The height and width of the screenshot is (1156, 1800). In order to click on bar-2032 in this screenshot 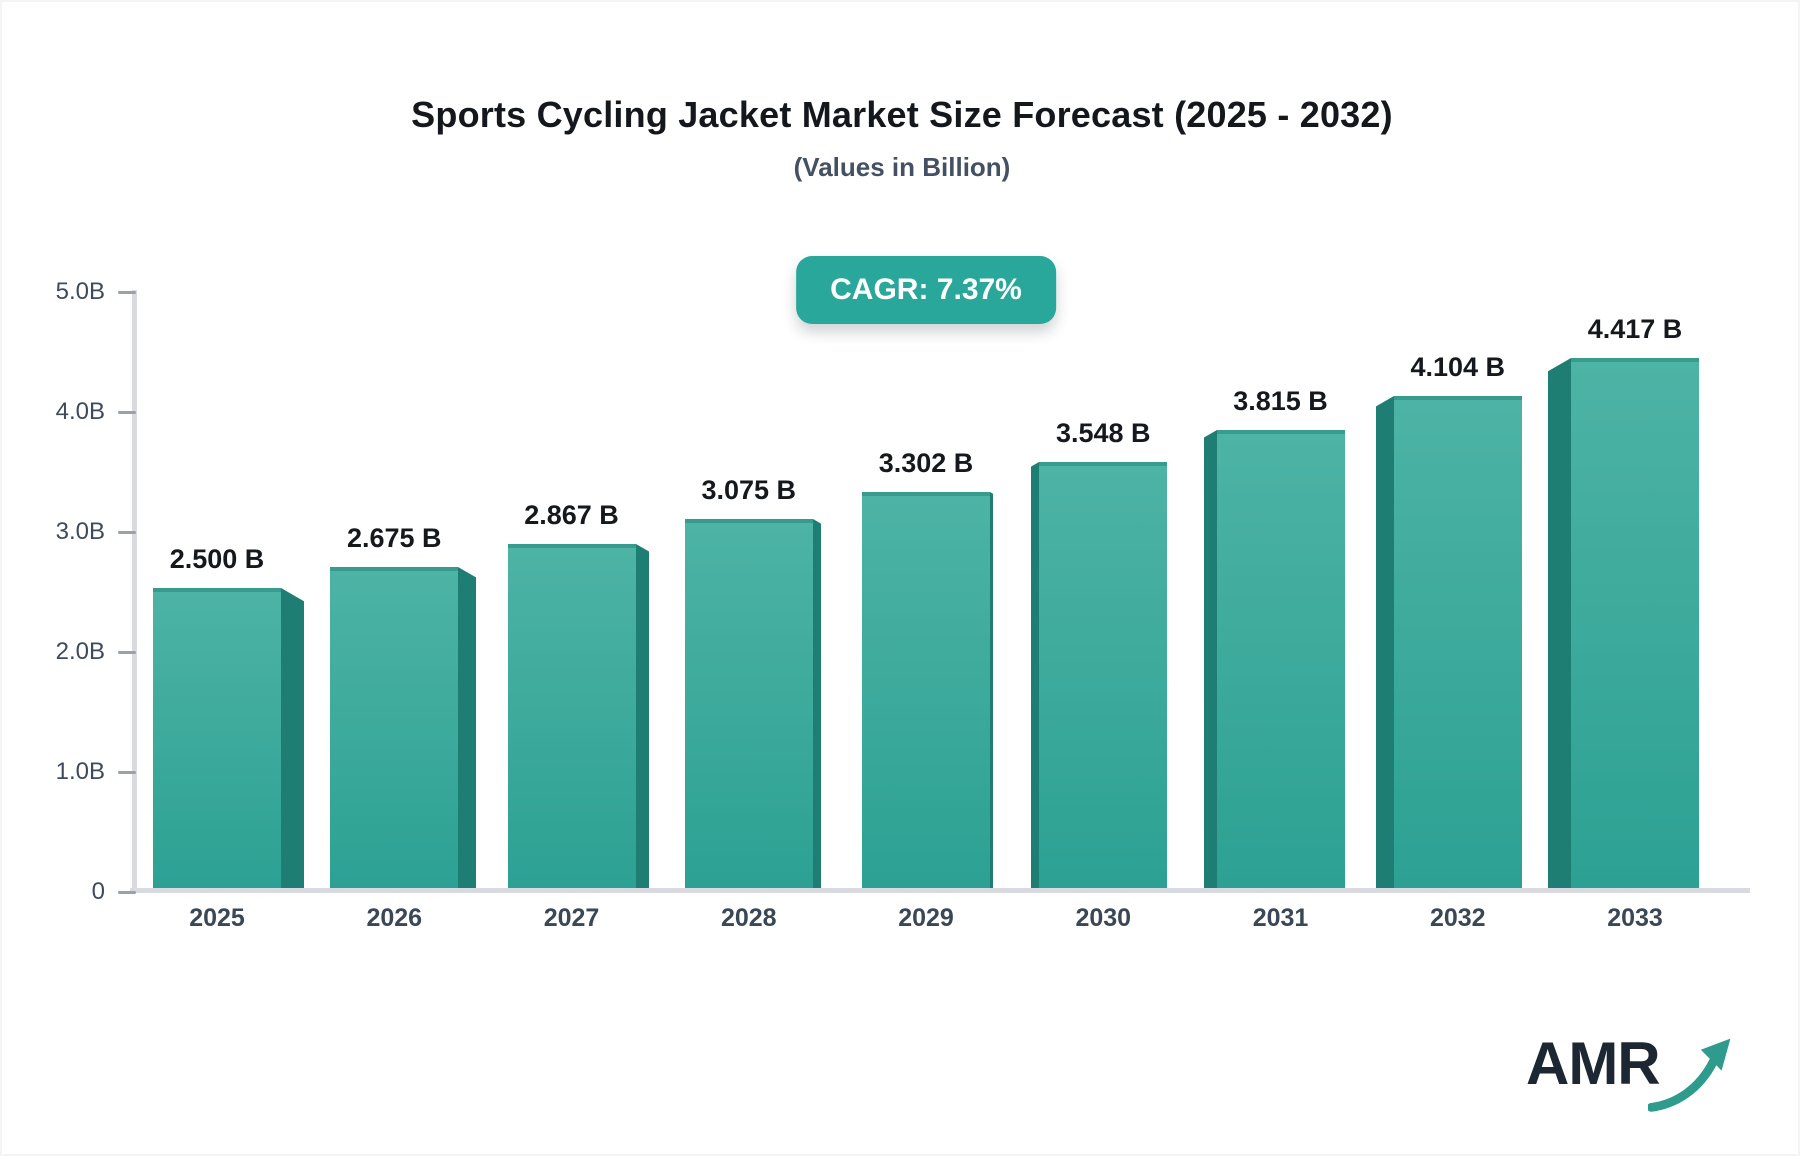, I will do `click(1457, 641)`.